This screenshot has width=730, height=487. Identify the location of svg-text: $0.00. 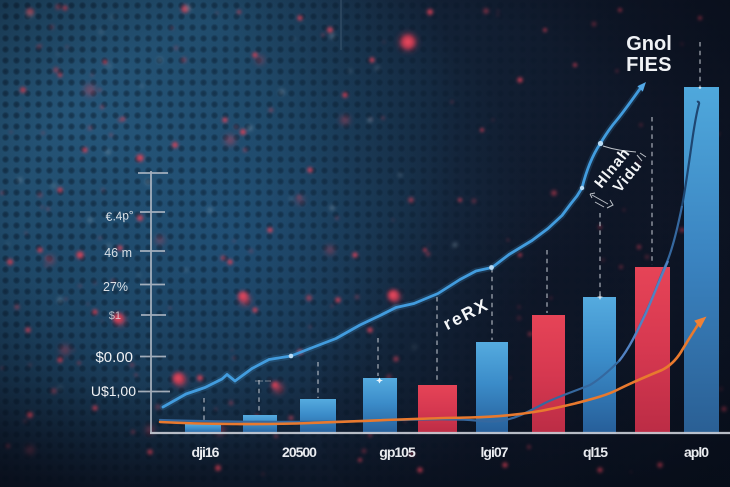
(114, 357).